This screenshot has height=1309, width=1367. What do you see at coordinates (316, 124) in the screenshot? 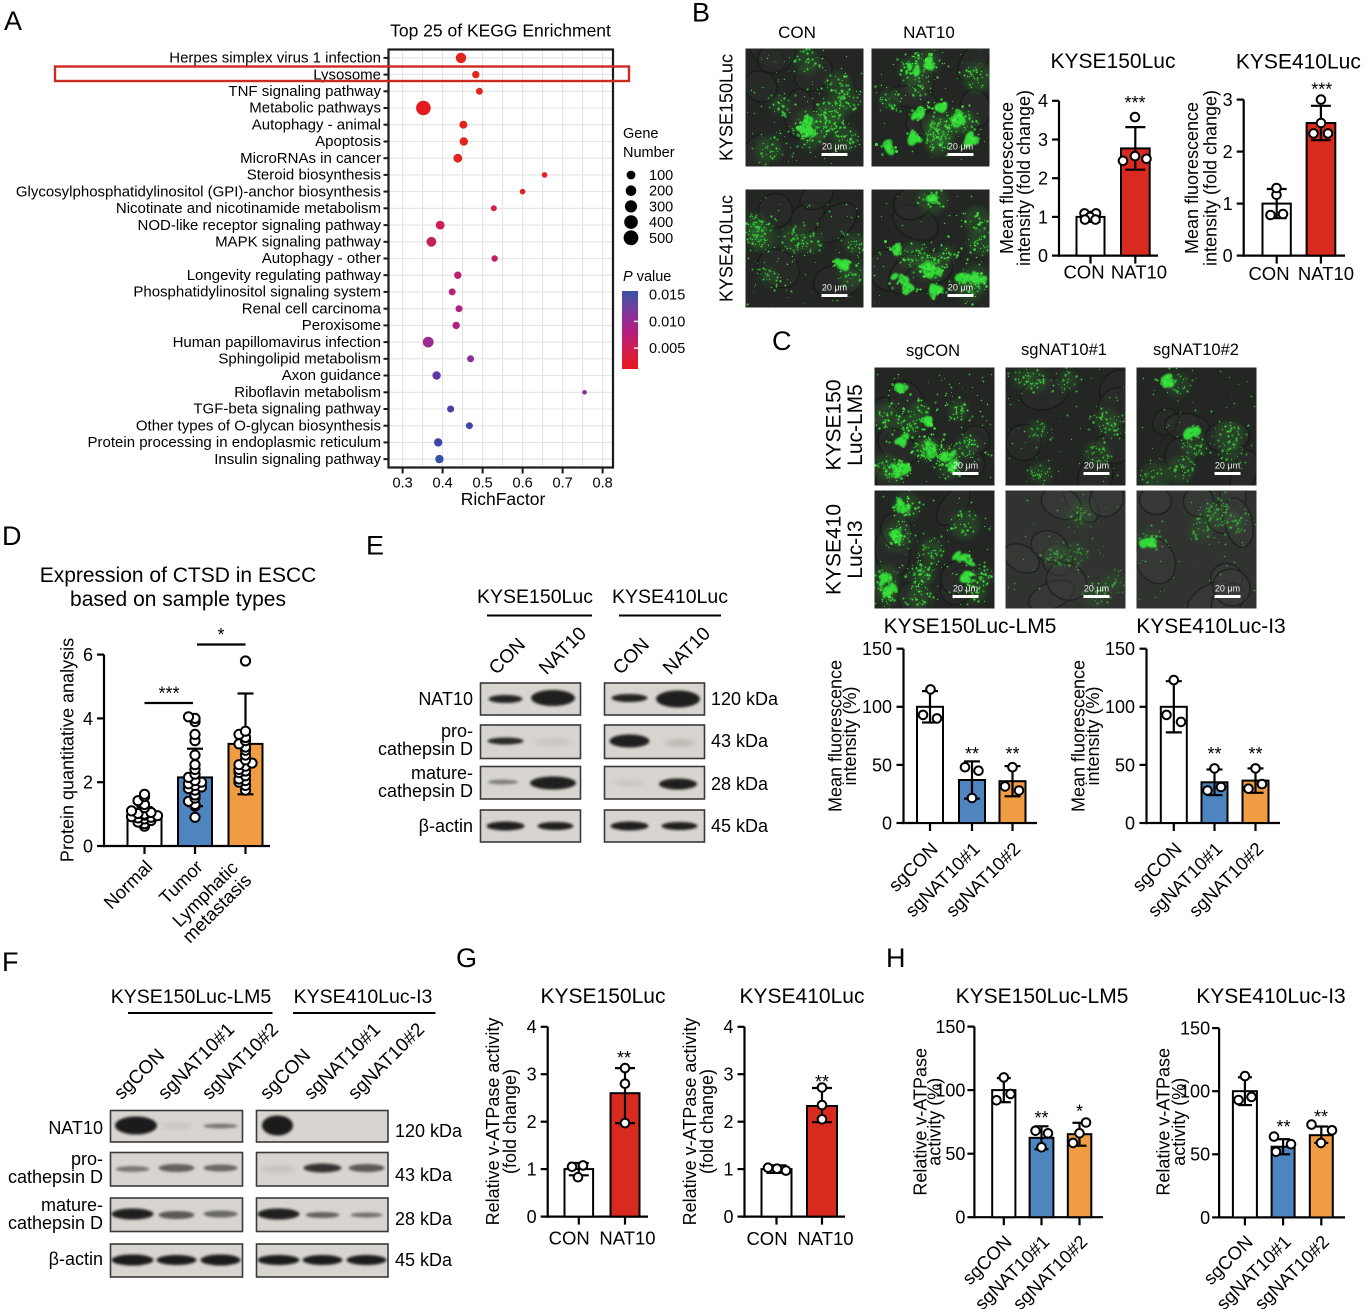
I see `svg-text: Autophagy - animal` at bounding box center [316, 124].